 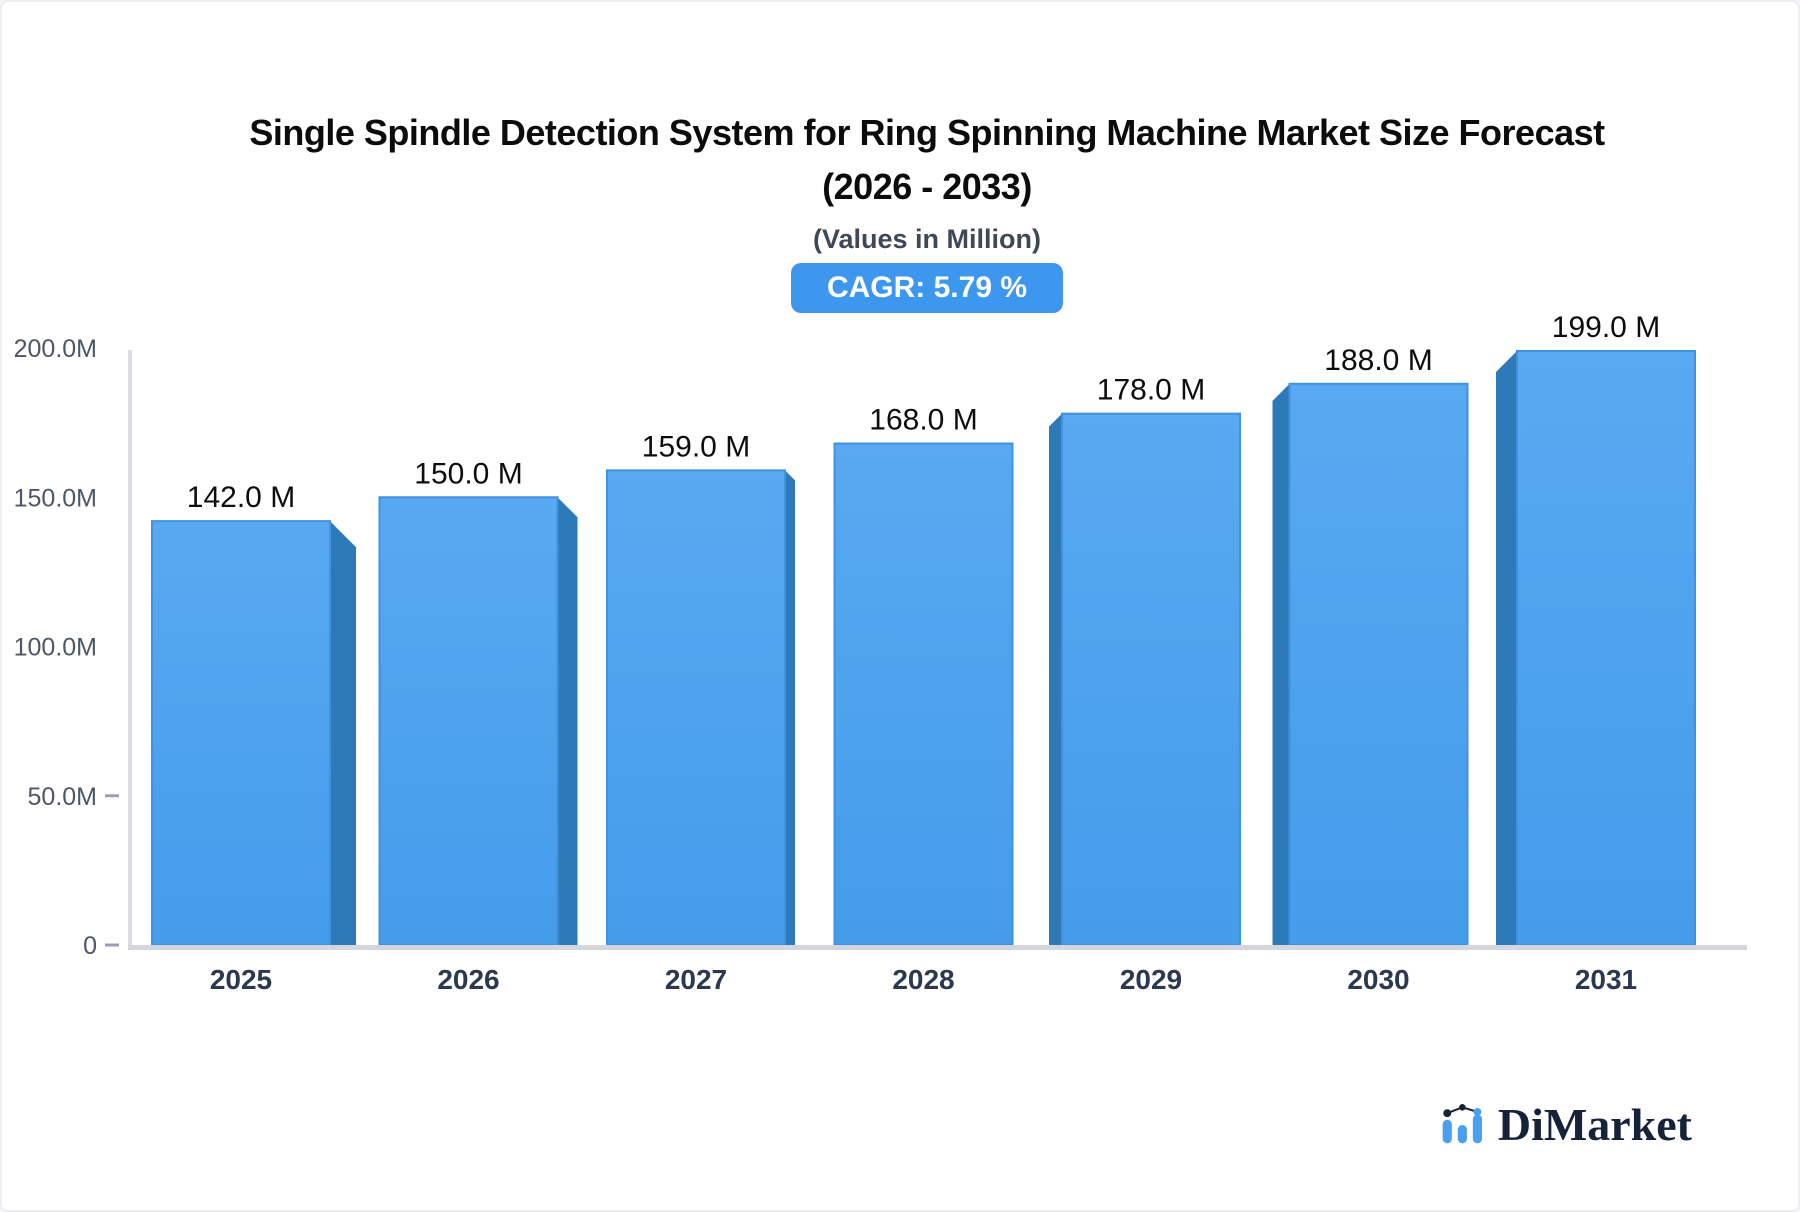 I want to click on bar-value-label: 199.0 M, so click(x=1606, y=327).